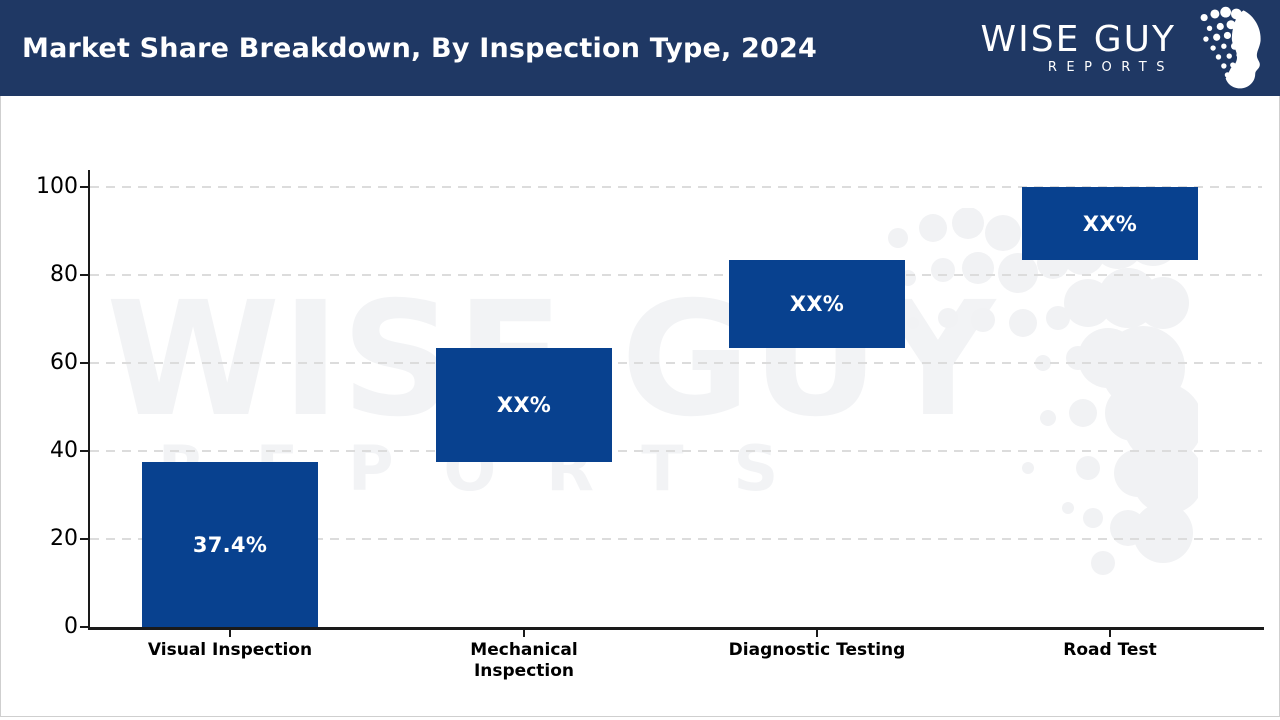 The width and height of the screenshot is (1280, 720). Describe the element at coordinates (1110, 68) in the screenshot. I see `brand-subtitle: REPORTS` at that location.